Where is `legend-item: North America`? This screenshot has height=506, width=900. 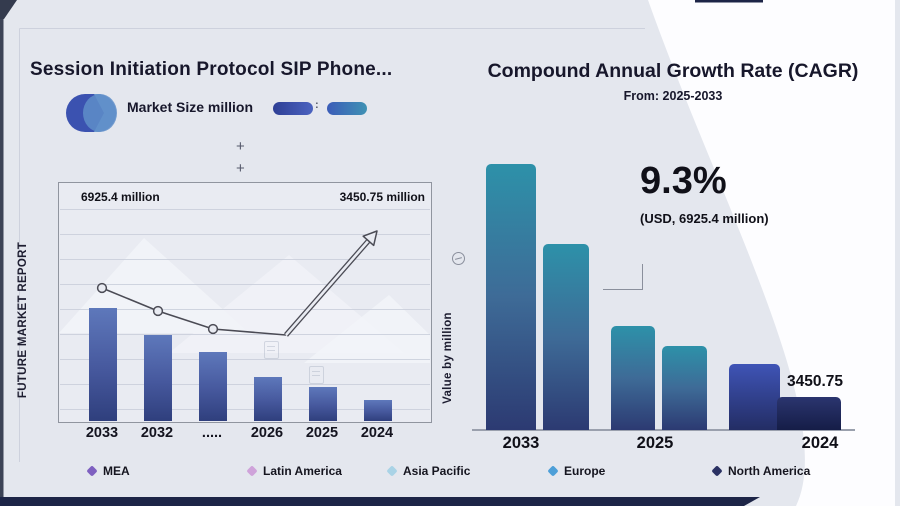 legend-item: North America is located at coordinates (761, 471).